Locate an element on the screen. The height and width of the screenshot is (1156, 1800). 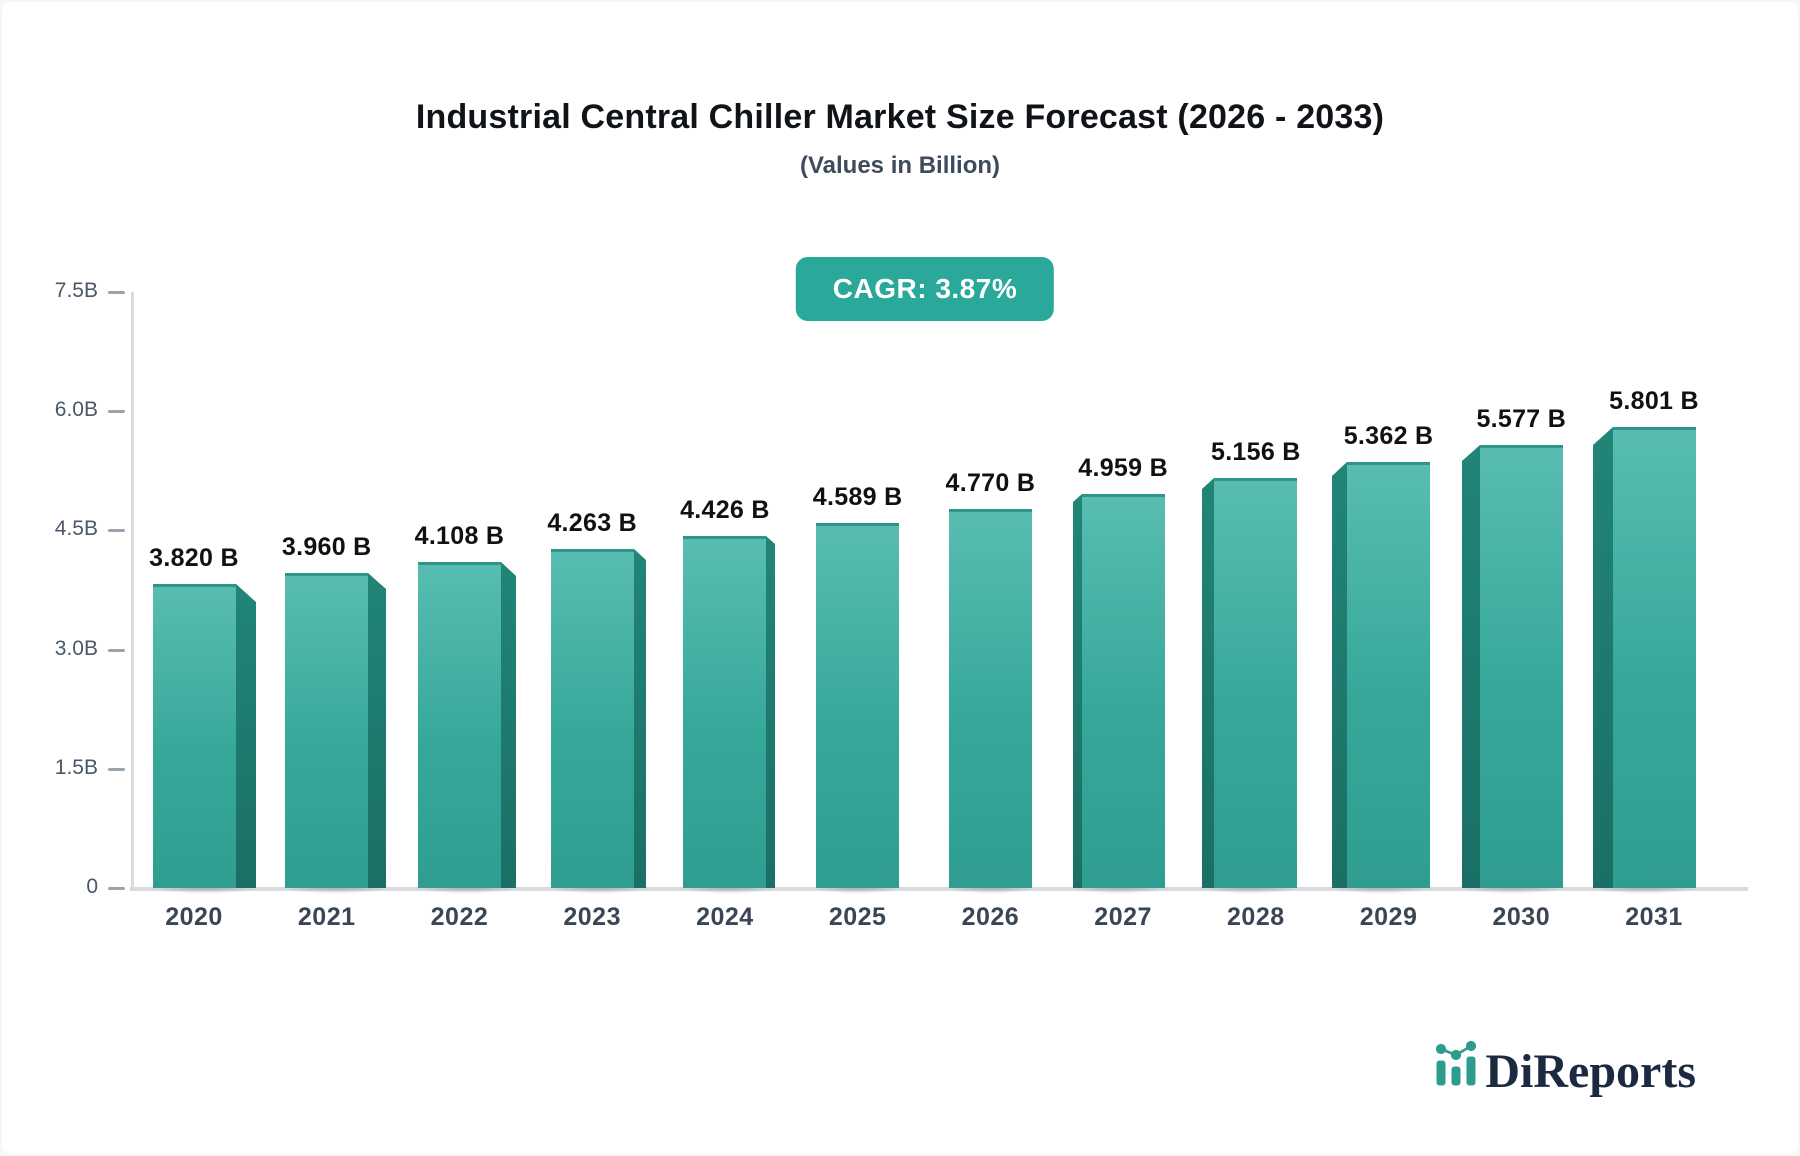
bar-value-label: 4.426 B is located at coordinates (725, 510).